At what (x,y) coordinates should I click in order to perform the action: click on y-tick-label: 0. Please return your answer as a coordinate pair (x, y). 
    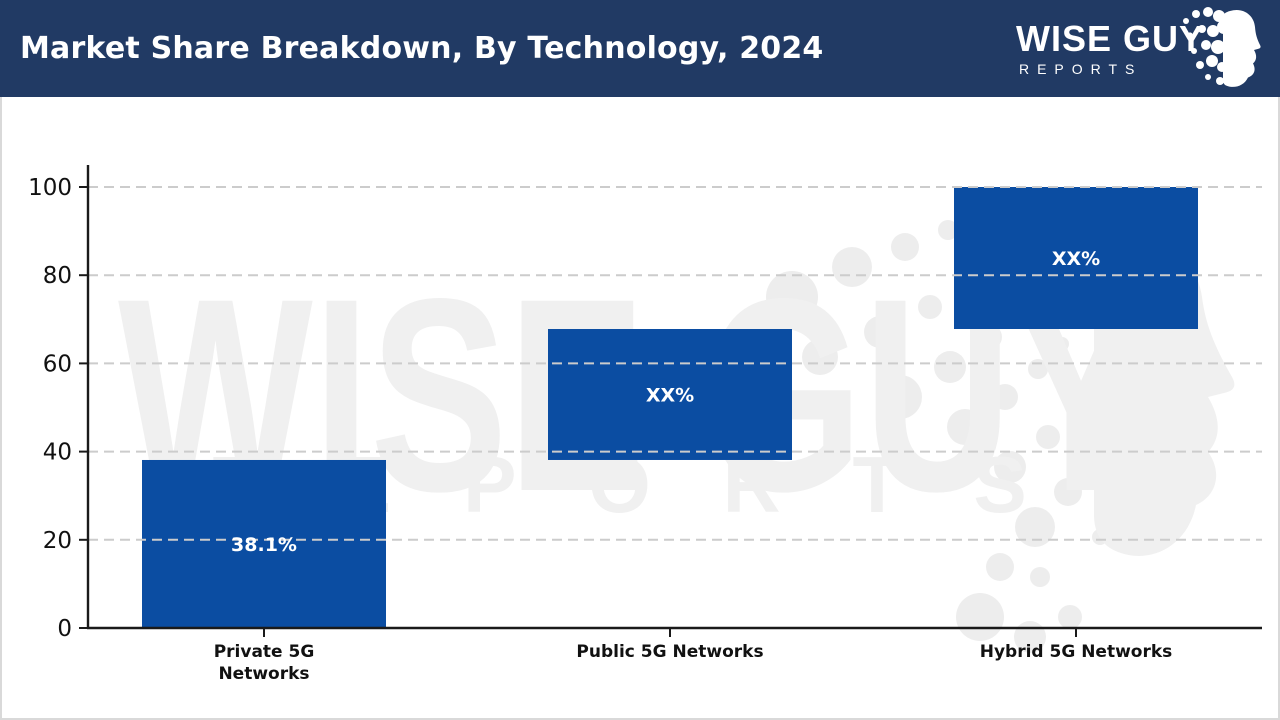
    Looking at the image, I should click on (64, 629).